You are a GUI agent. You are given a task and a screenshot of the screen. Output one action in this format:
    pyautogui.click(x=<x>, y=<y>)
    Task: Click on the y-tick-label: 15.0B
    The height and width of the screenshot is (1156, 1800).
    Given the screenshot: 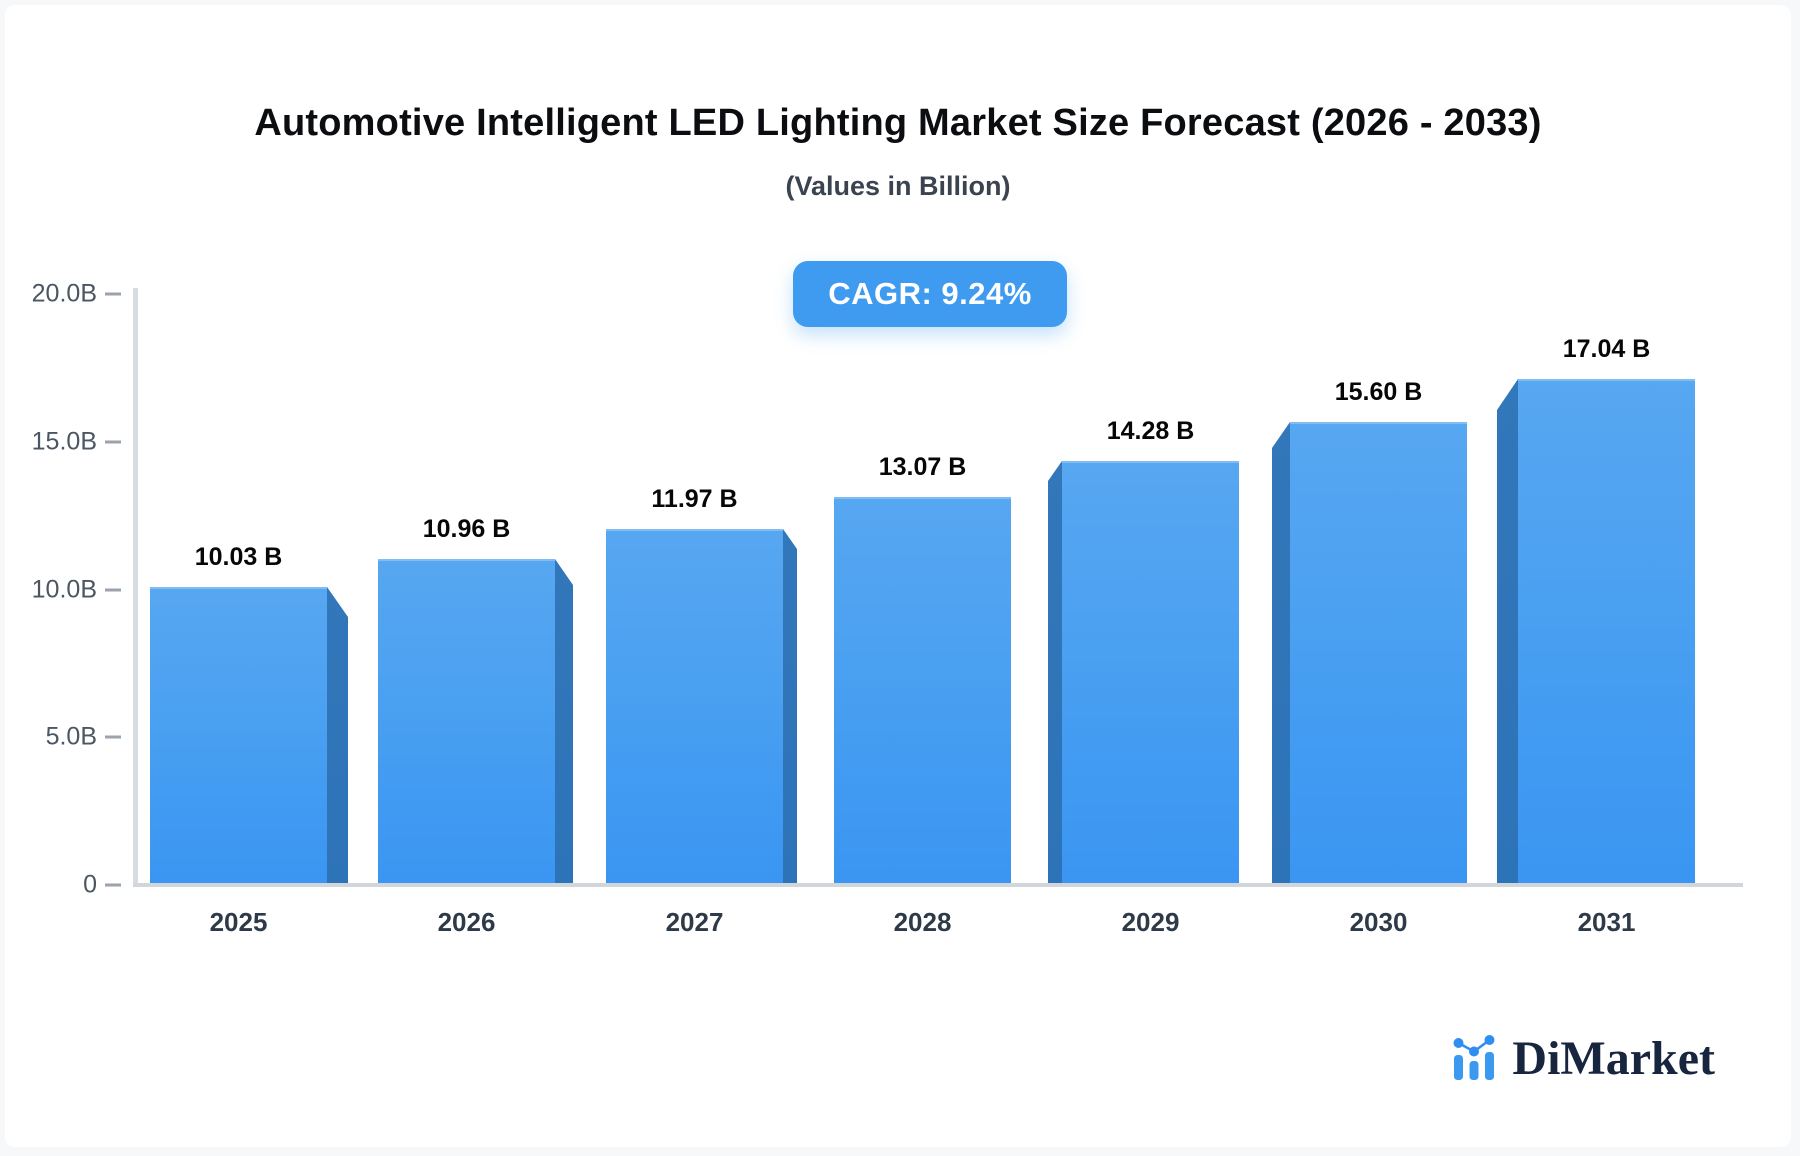 What is the action you would take?
    pyautogui.click(x=64, y=441)
    